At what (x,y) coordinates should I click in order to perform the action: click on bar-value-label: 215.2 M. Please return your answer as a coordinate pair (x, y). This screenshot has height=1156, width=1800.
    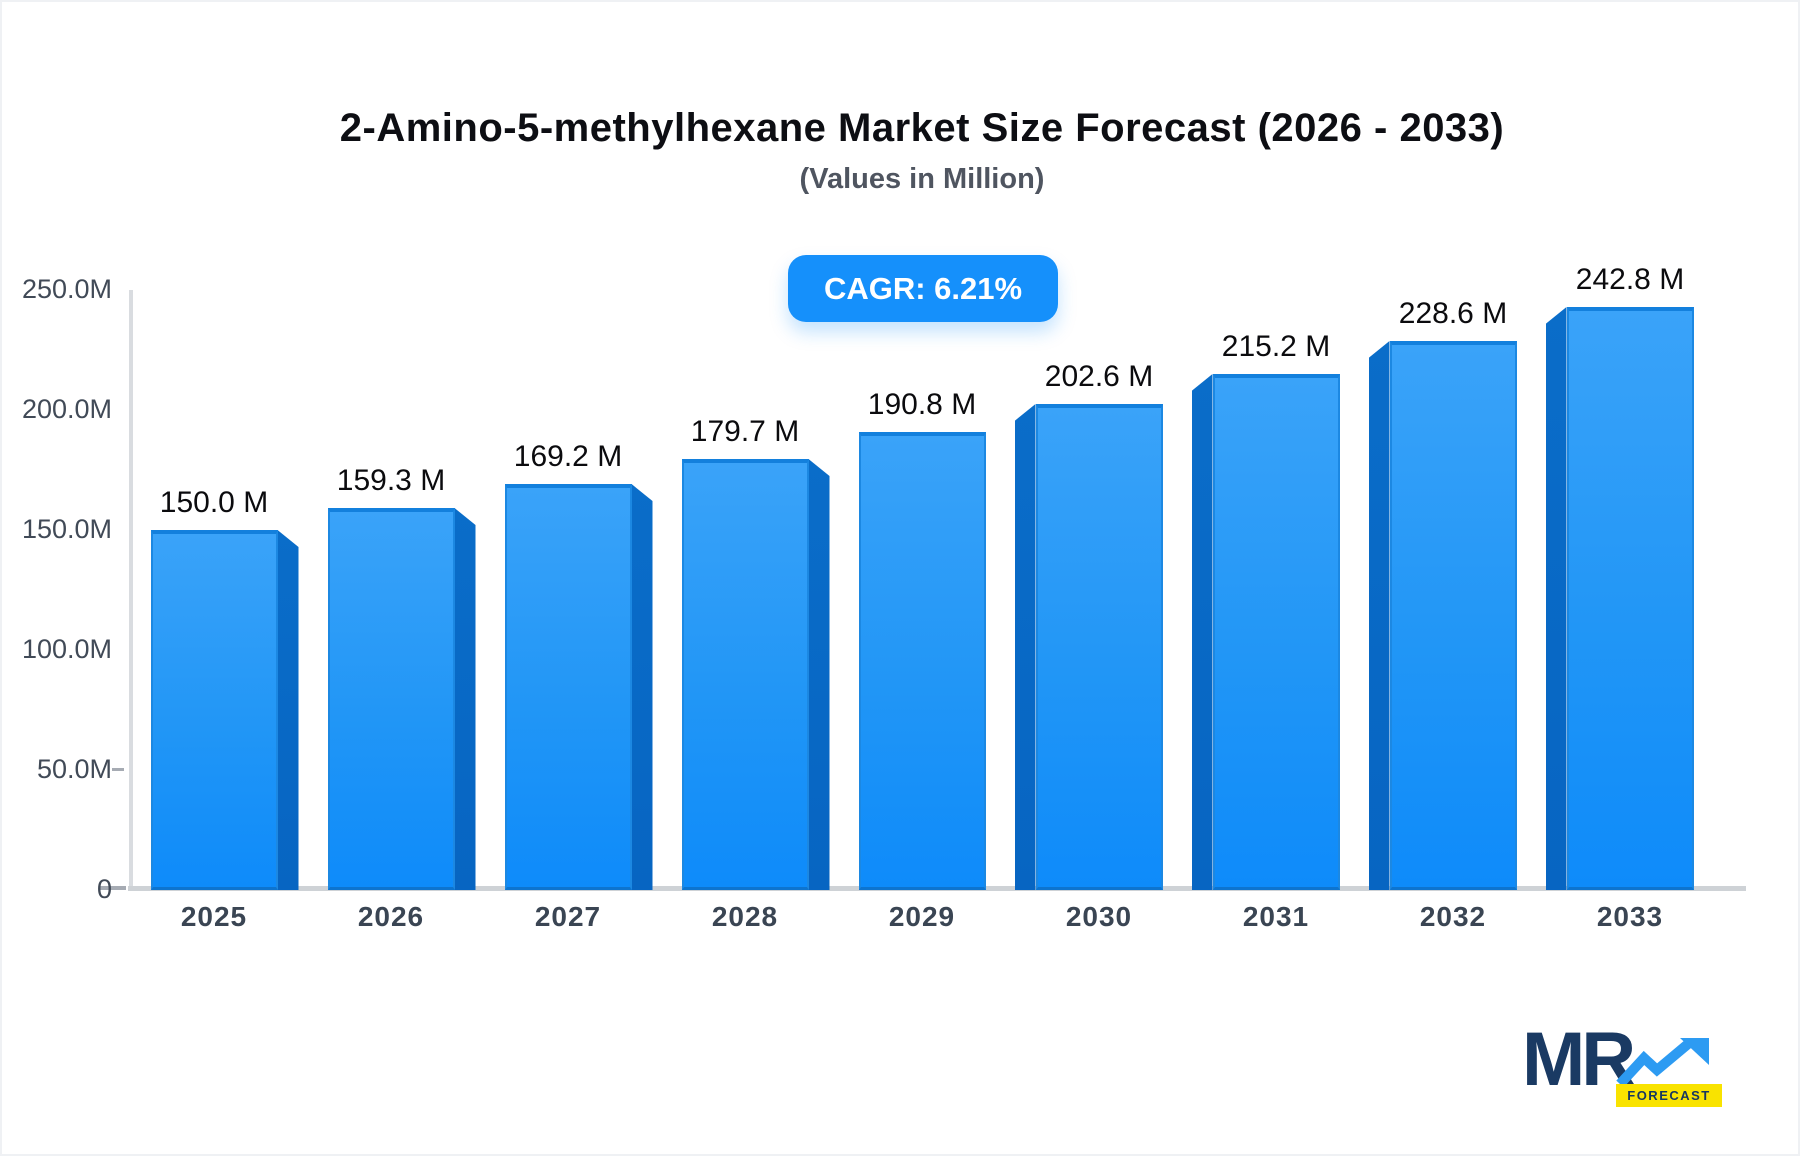
    Looking at the image, I should click on (1276, 346).